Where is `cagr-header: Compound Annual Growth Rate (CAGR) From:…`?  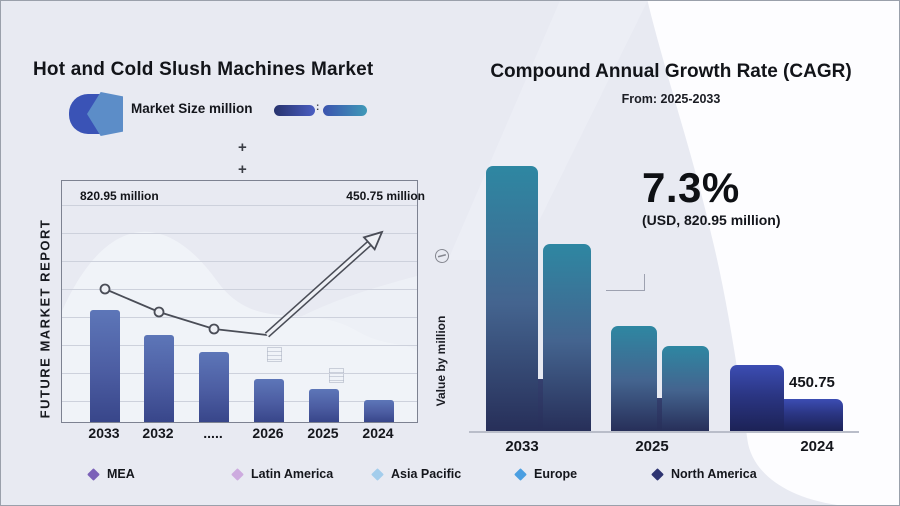
cagr-header: Compound Annual Growth Rate (CAGR) From:… is located at coordinates (671, 83).